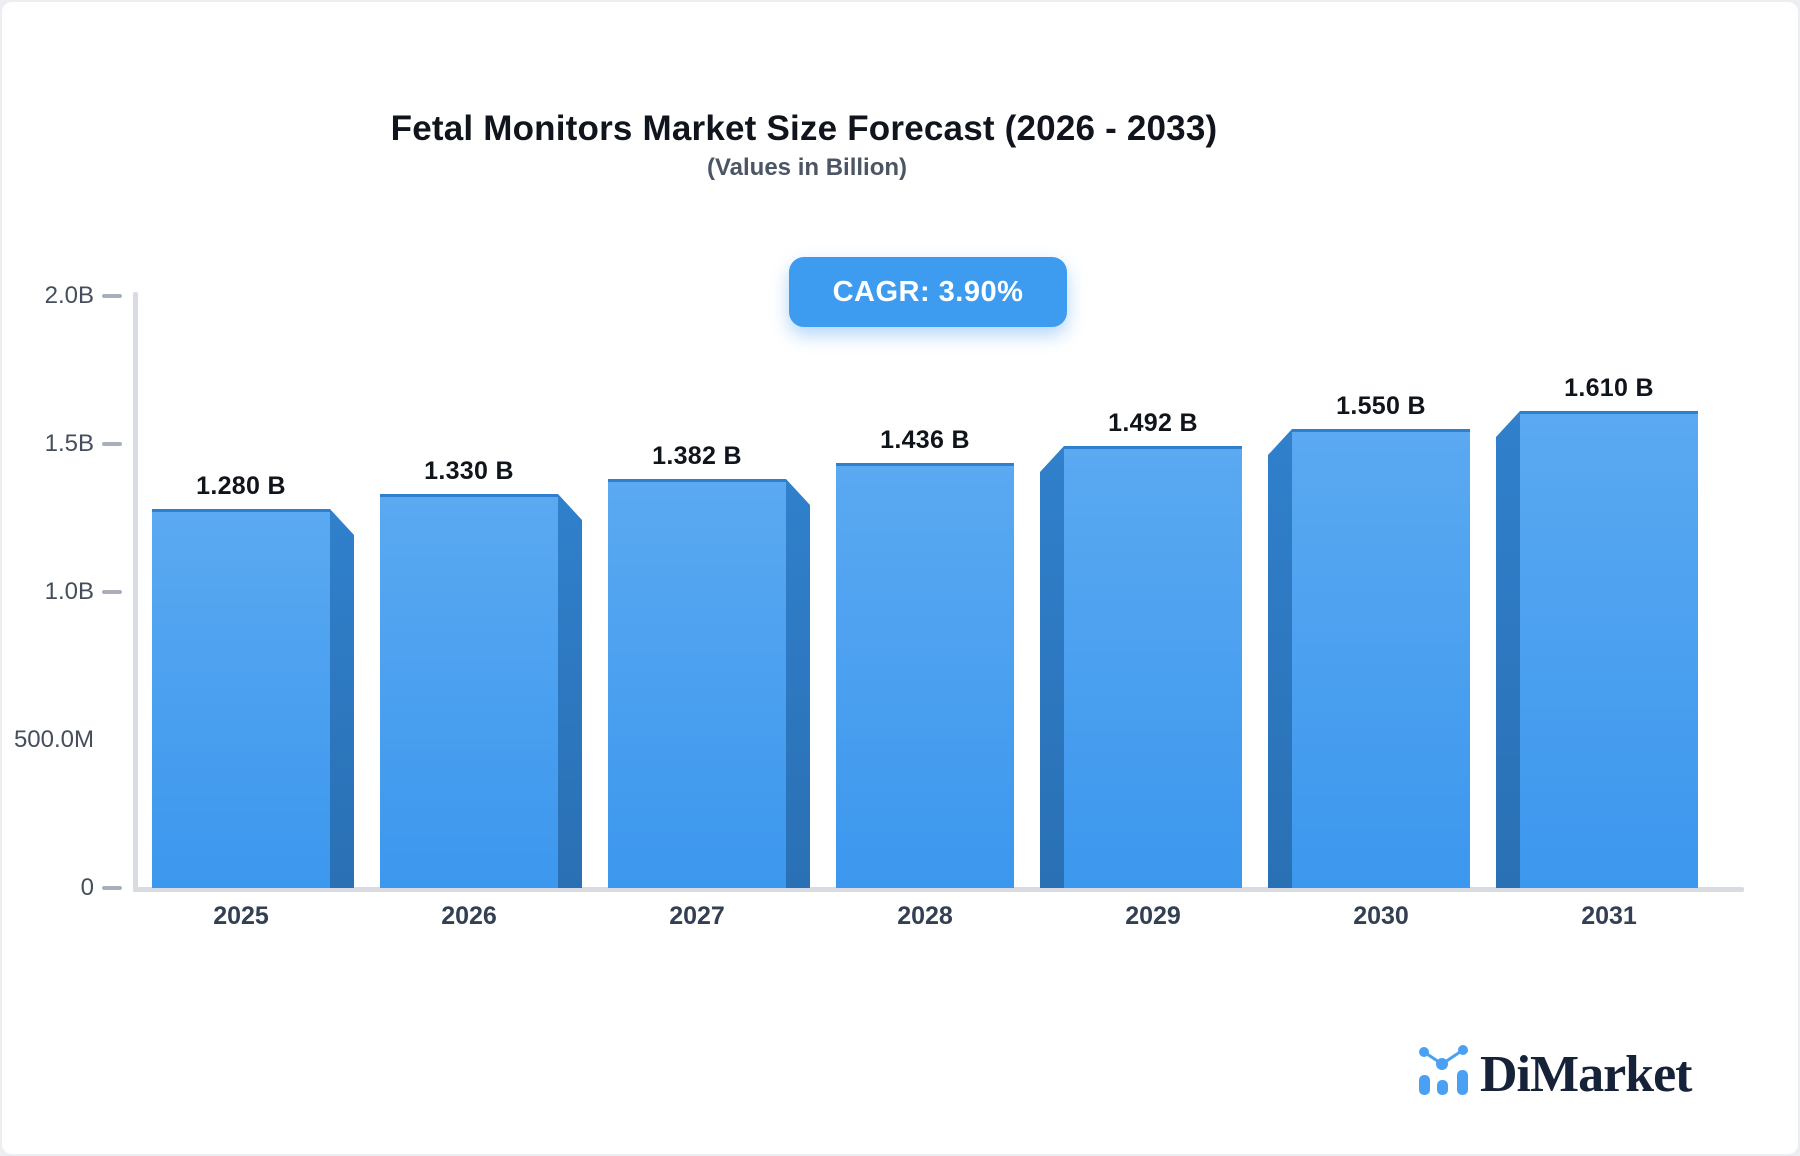  What do you see at coordinates (241, 486) in the screenshot?
I see `bar-value-label: 1.280 B` at bounding box center [241, 486].